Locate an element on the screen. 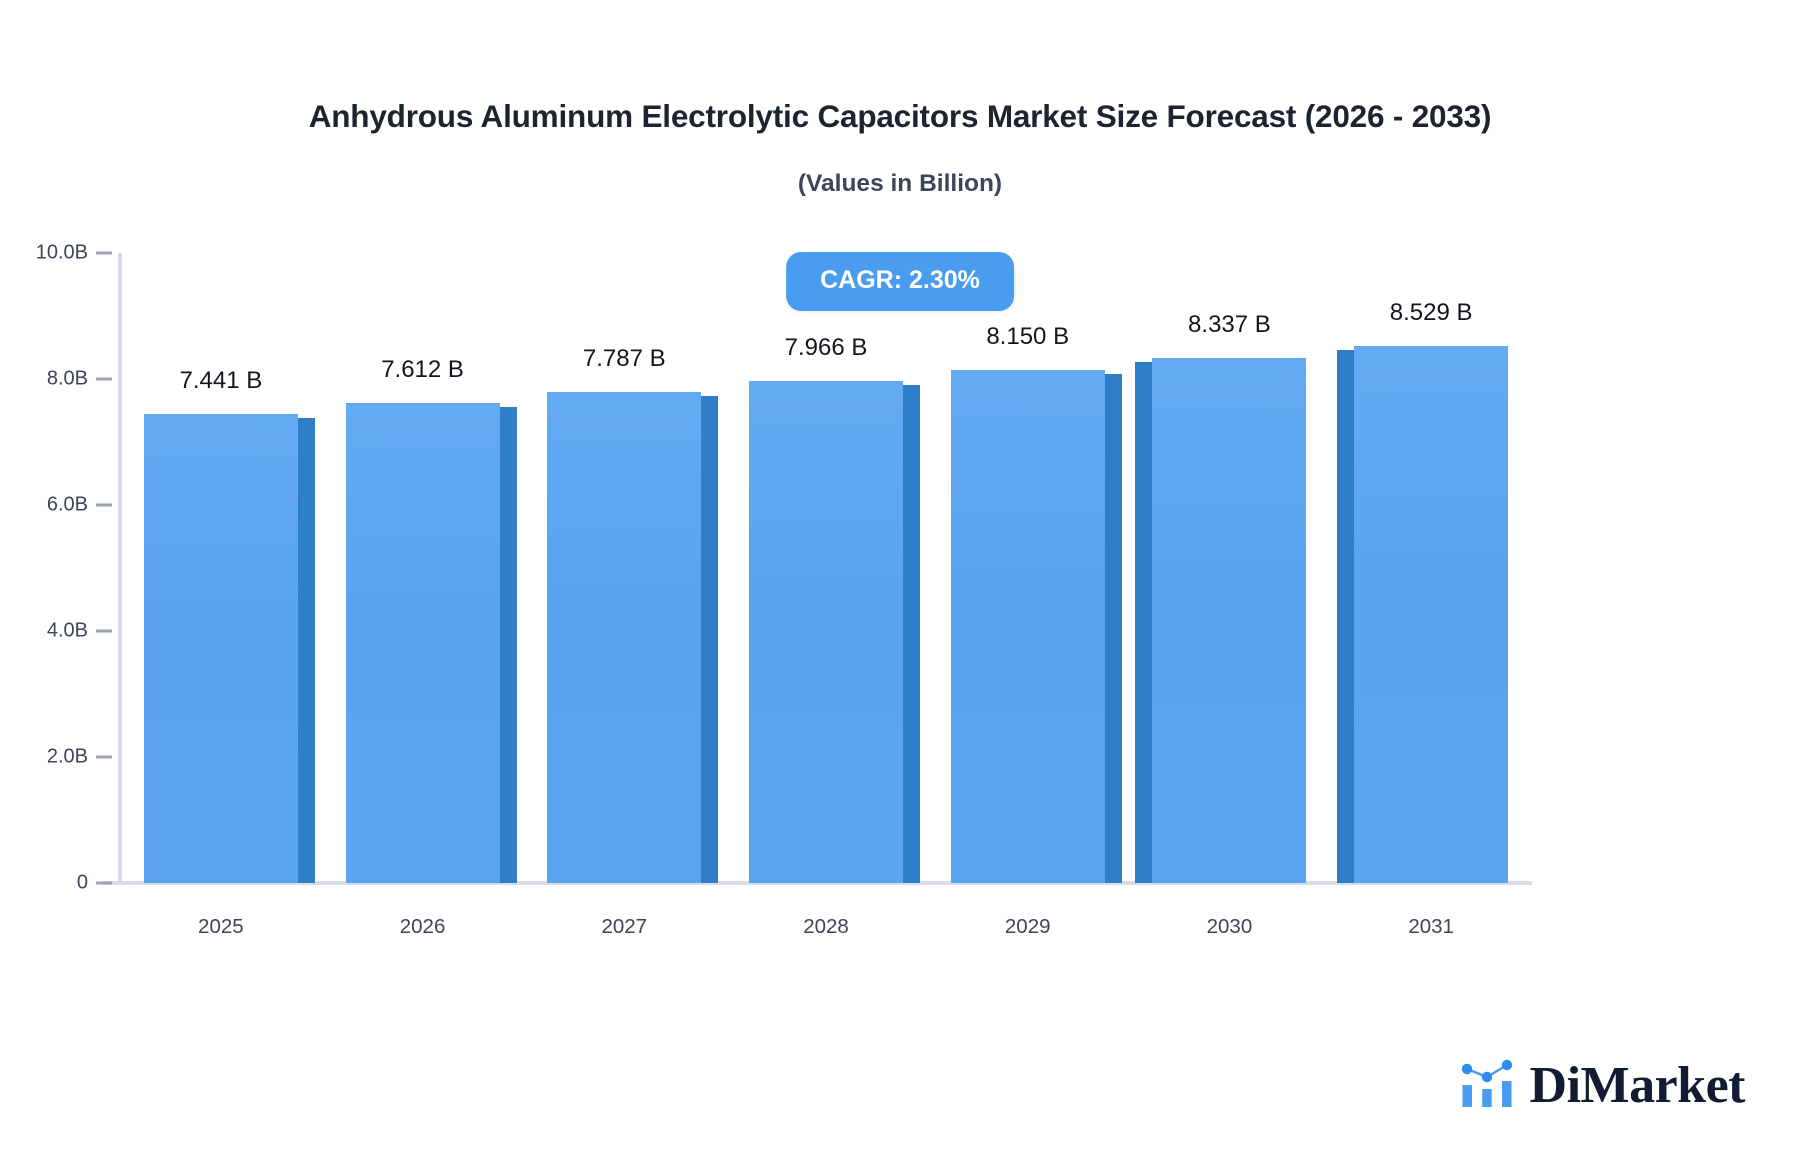  bar-chart-logo-icon is located at coordinates (1487, 1085).